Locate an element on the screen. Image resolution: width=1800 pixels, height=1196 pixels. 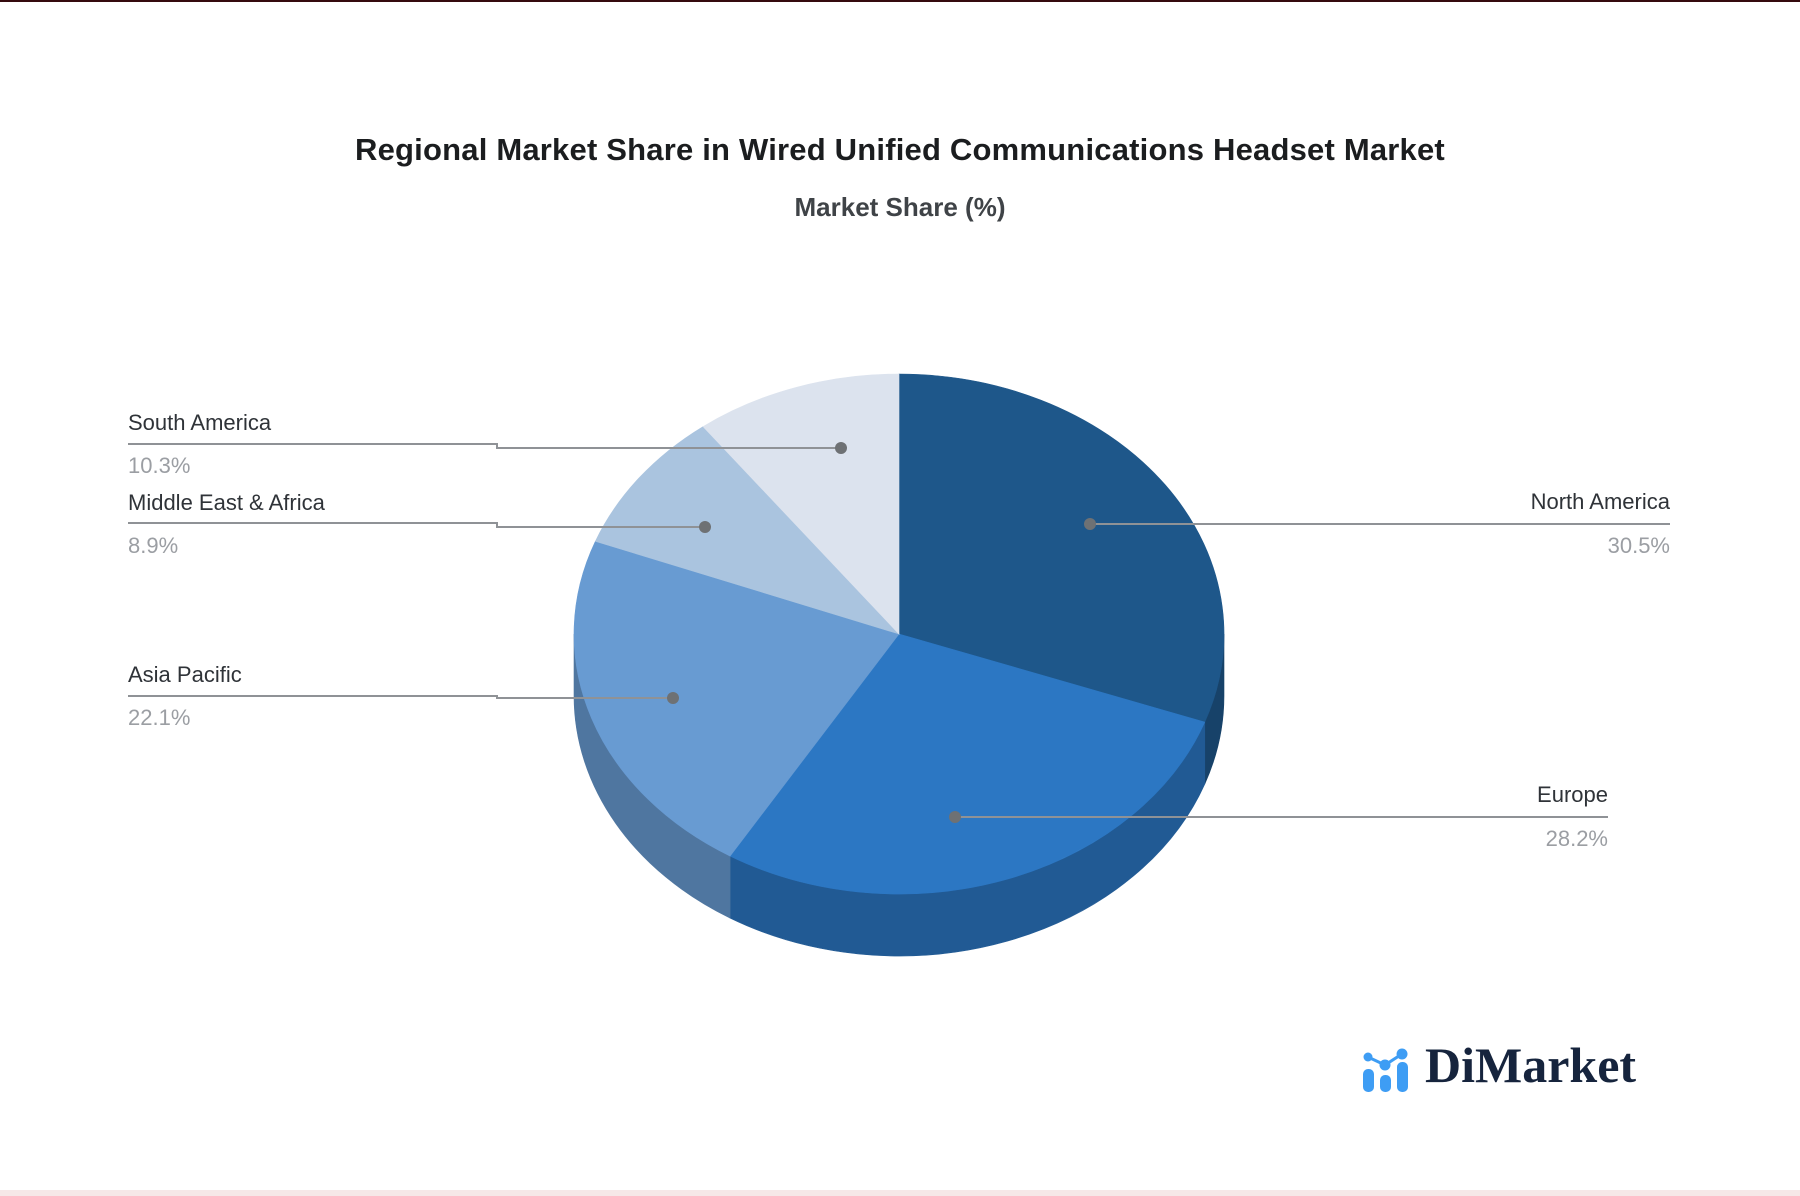
chart-subtitle: Market Share (%) is located at coordinates (900, 207).